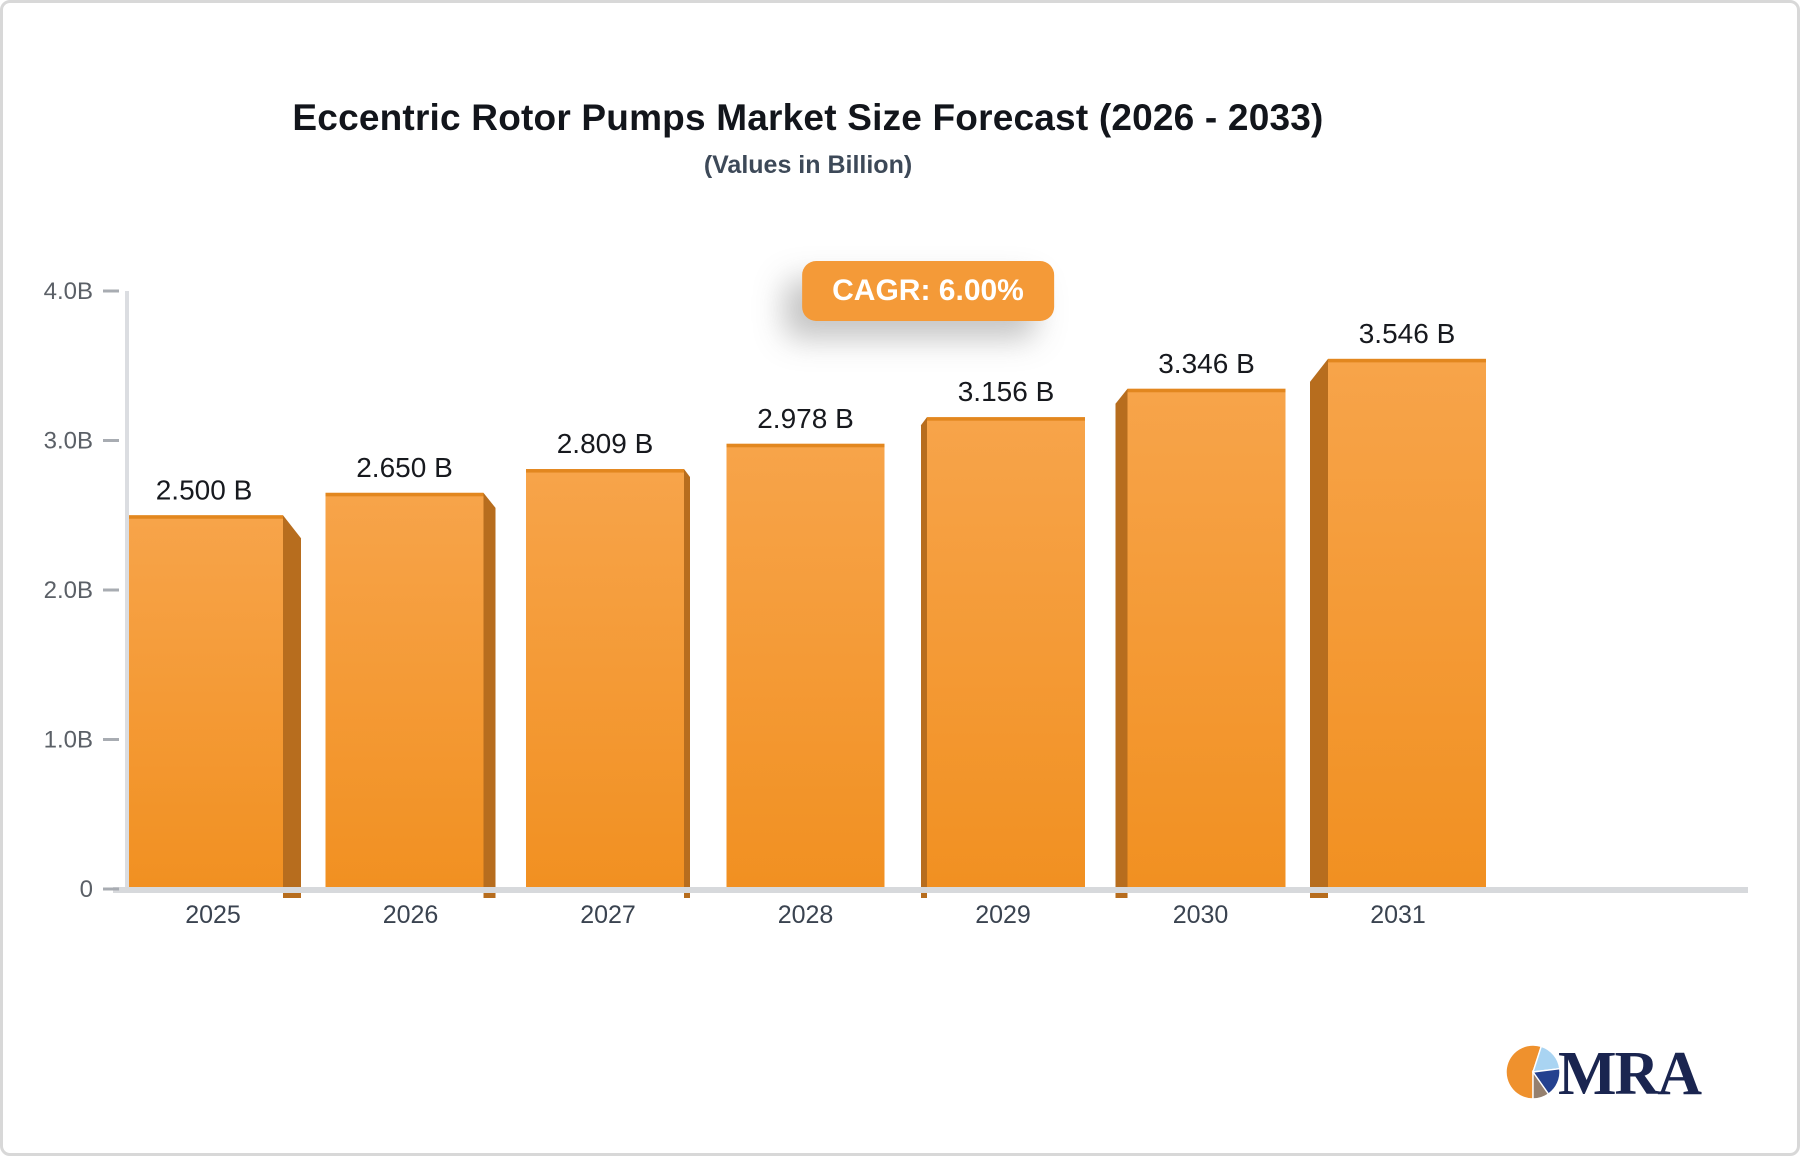 The width and height of the screenshot is (1800, 1156). I want to click on y-axis-label: 0, so click(86, 889).